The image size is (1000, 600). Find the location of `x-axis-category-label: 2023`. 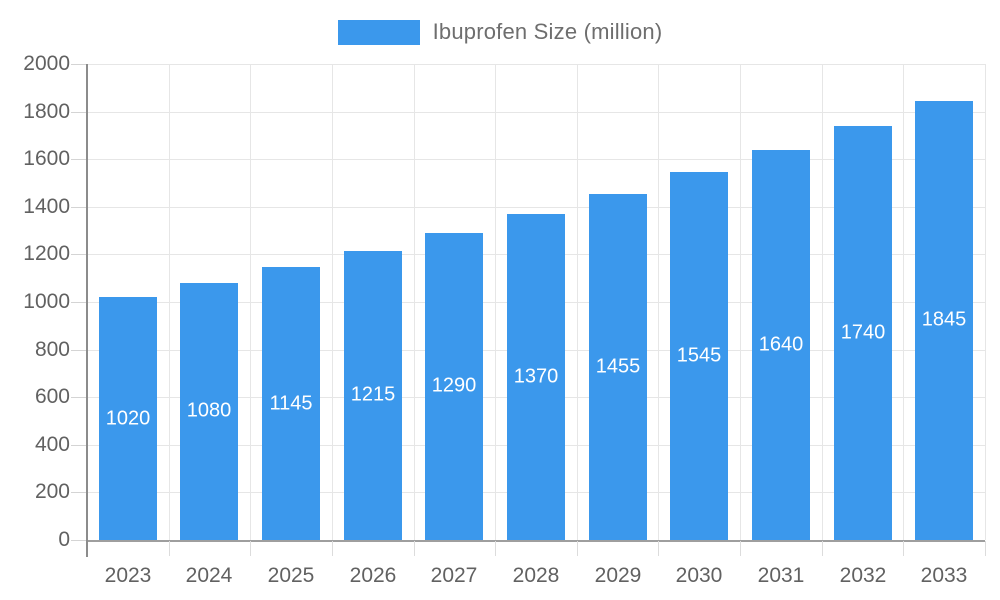

x-axis-category-label: 2023 is located at coordinates (128, 575).